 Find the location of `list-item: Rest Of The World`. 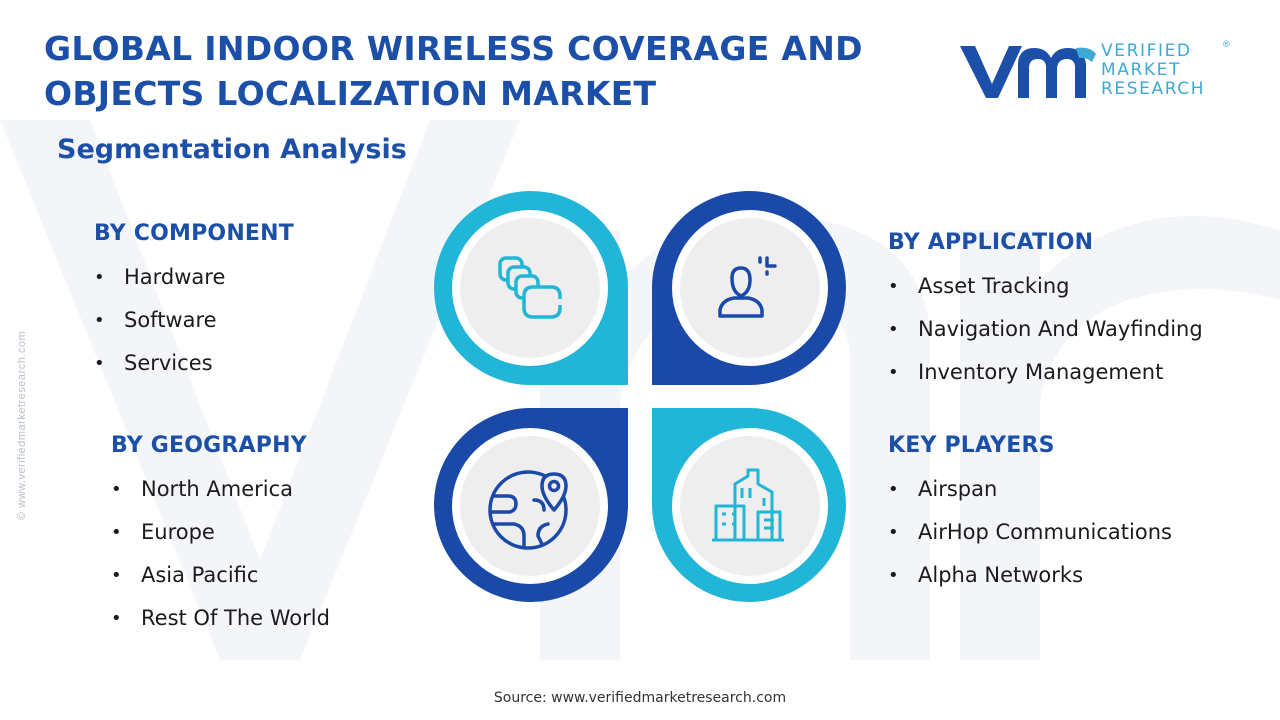

list-item: Rest Of The World is located at coordinates (220, 618).